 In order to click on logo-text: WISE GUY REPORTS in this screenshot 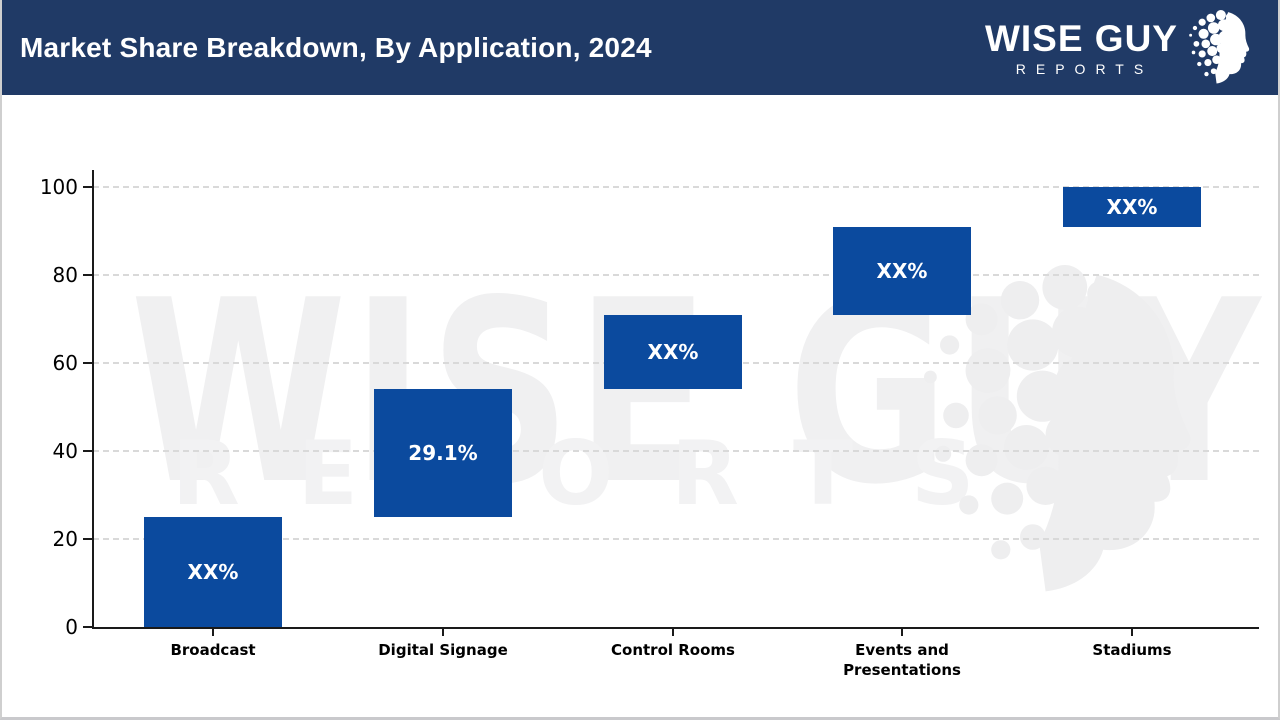, I will do `click(1081, 48)`.